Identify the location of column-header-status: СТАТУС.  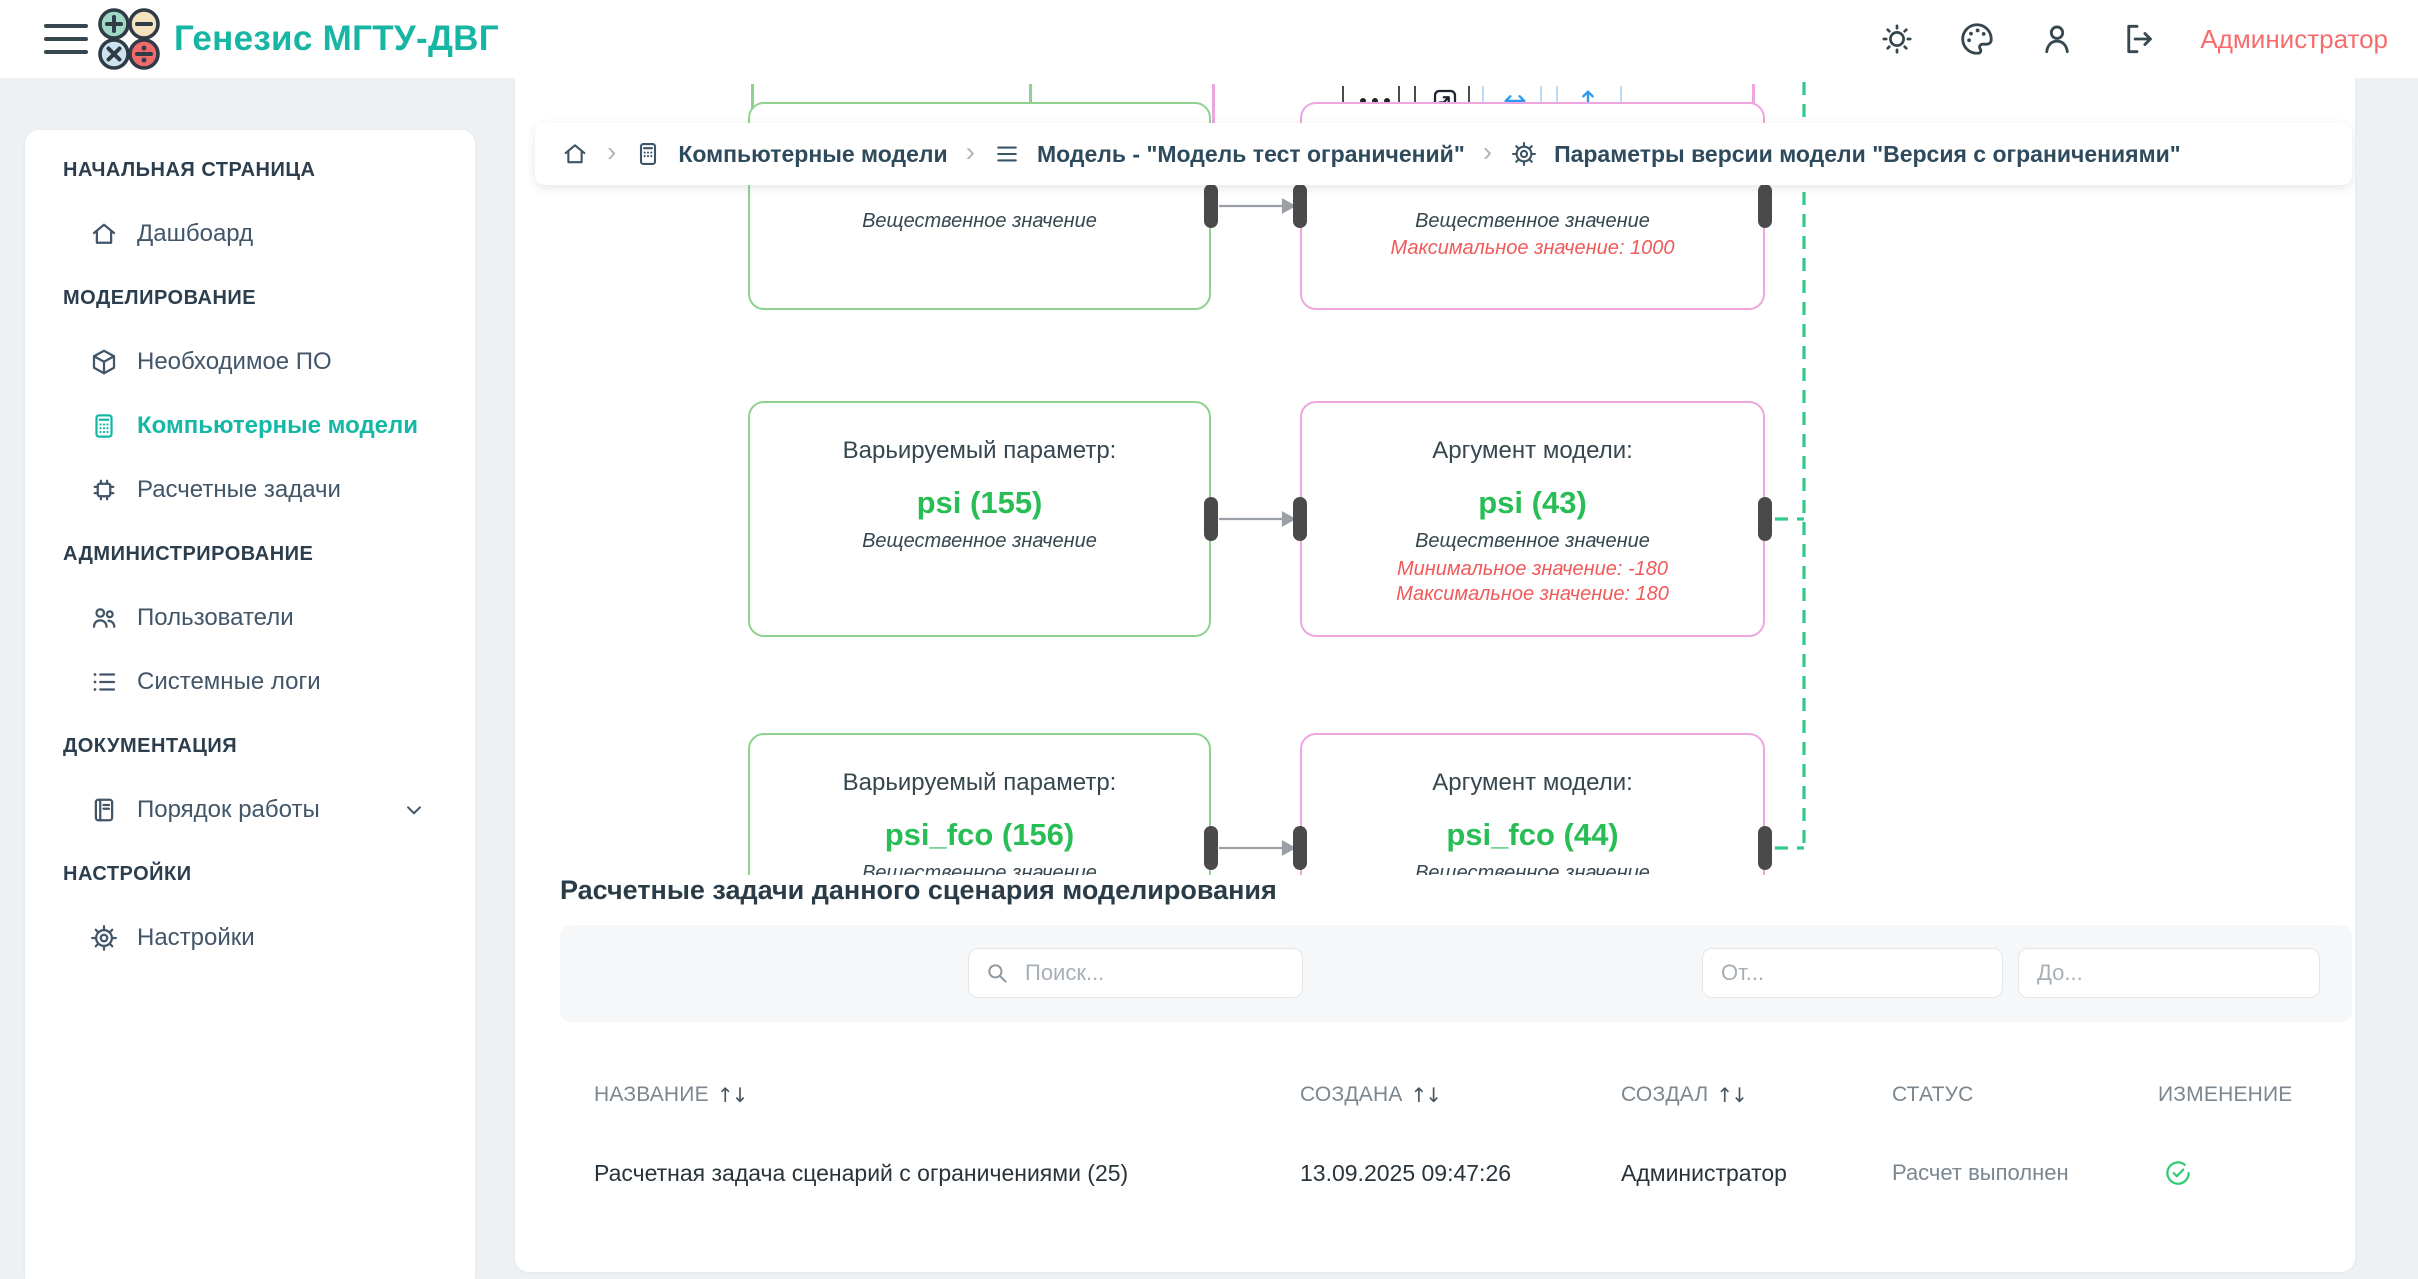
(1933, 1094).